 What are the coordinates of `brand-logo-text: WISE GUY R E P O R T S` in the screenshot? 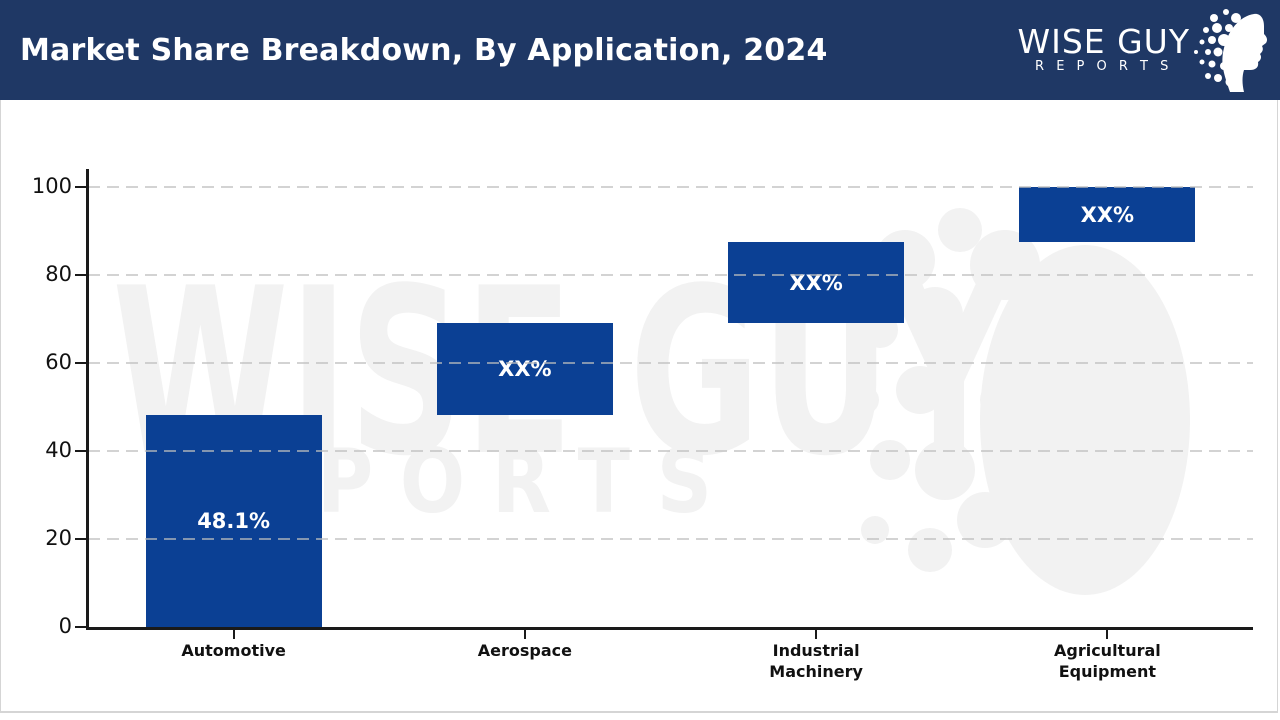 It's located at (1103, 50).